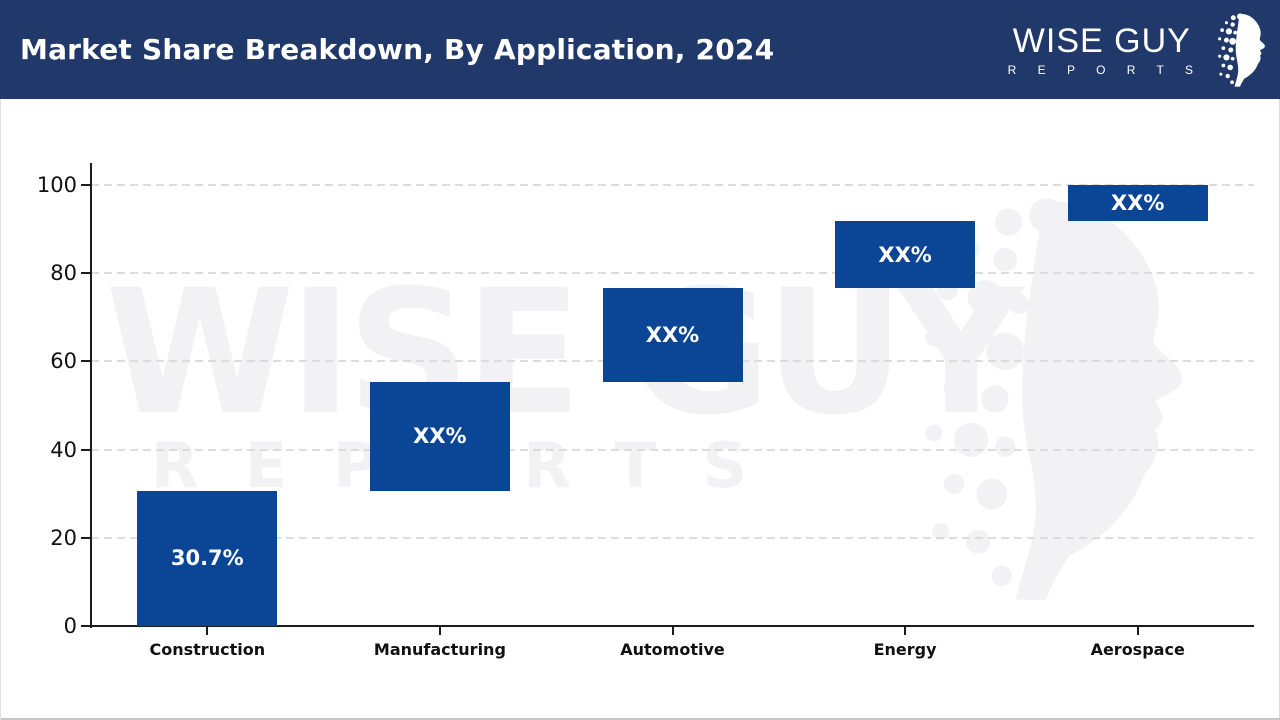 This screenshot has height=720, width=1280. I want to click on x-tick-aerospace, so click(1137, 631).